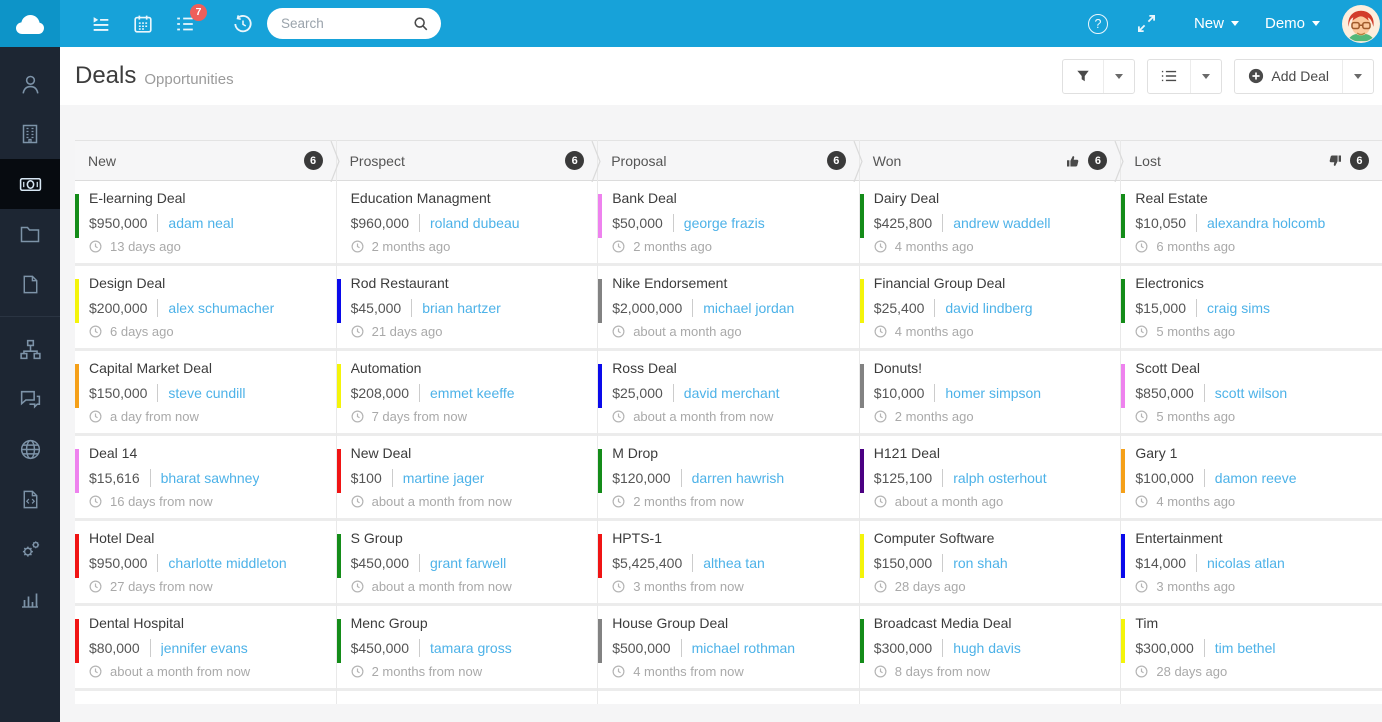  Describe the element at coordinates (189, 20) in the screenshot. I see `tasks-icon: 7` at that location.